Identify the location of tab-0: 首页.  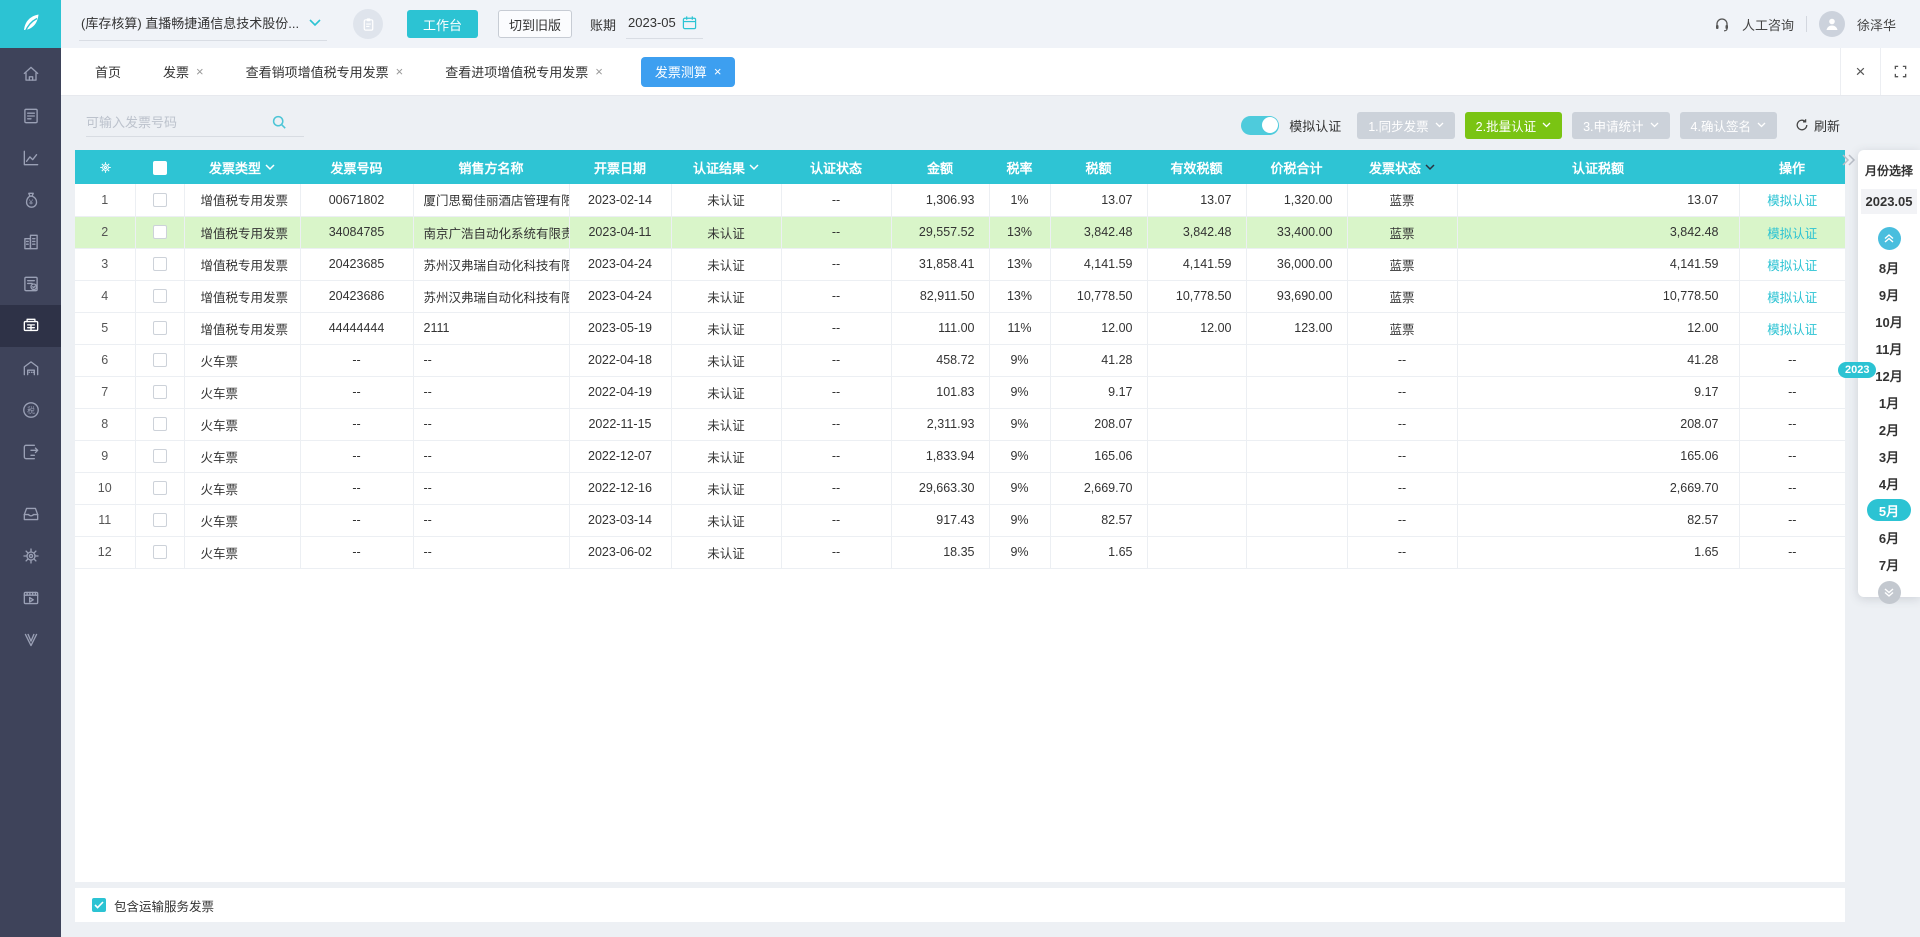
(108, 72).